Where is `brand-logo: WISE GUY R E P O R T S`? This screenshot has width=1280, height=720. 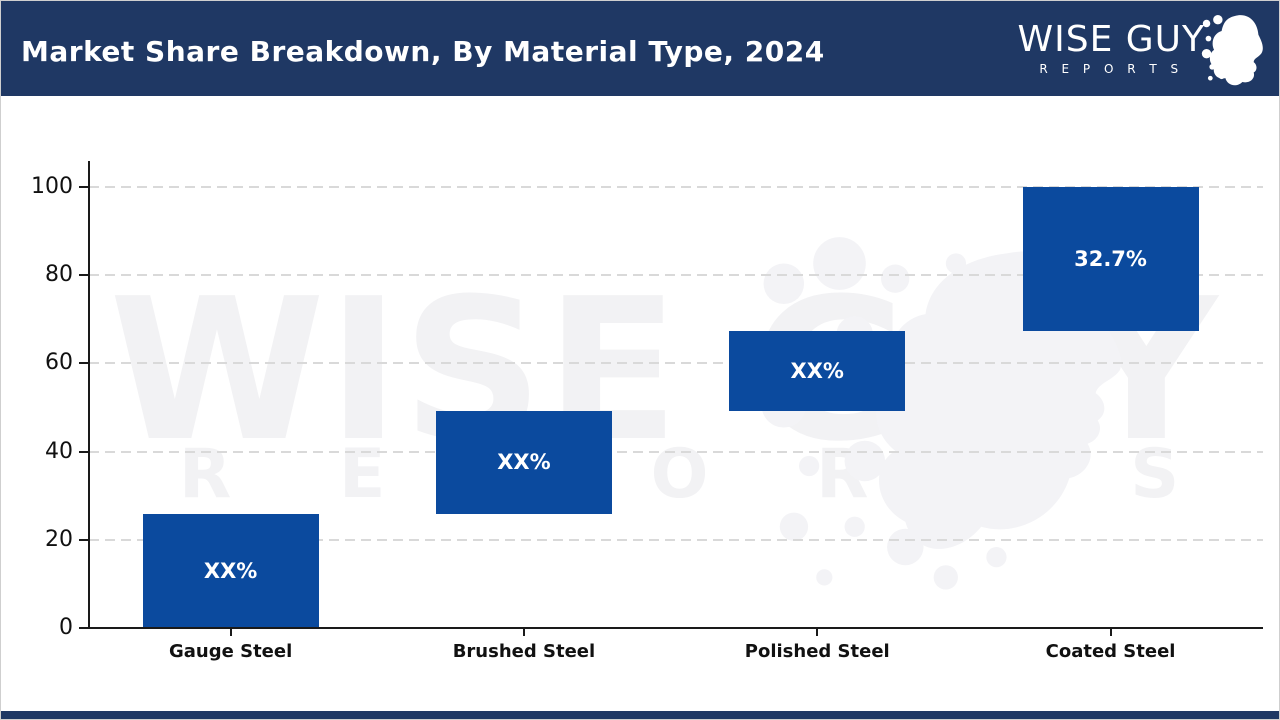
brand-logo: WISE GUY R E P O R T S is located at coordinates (1142, 48).